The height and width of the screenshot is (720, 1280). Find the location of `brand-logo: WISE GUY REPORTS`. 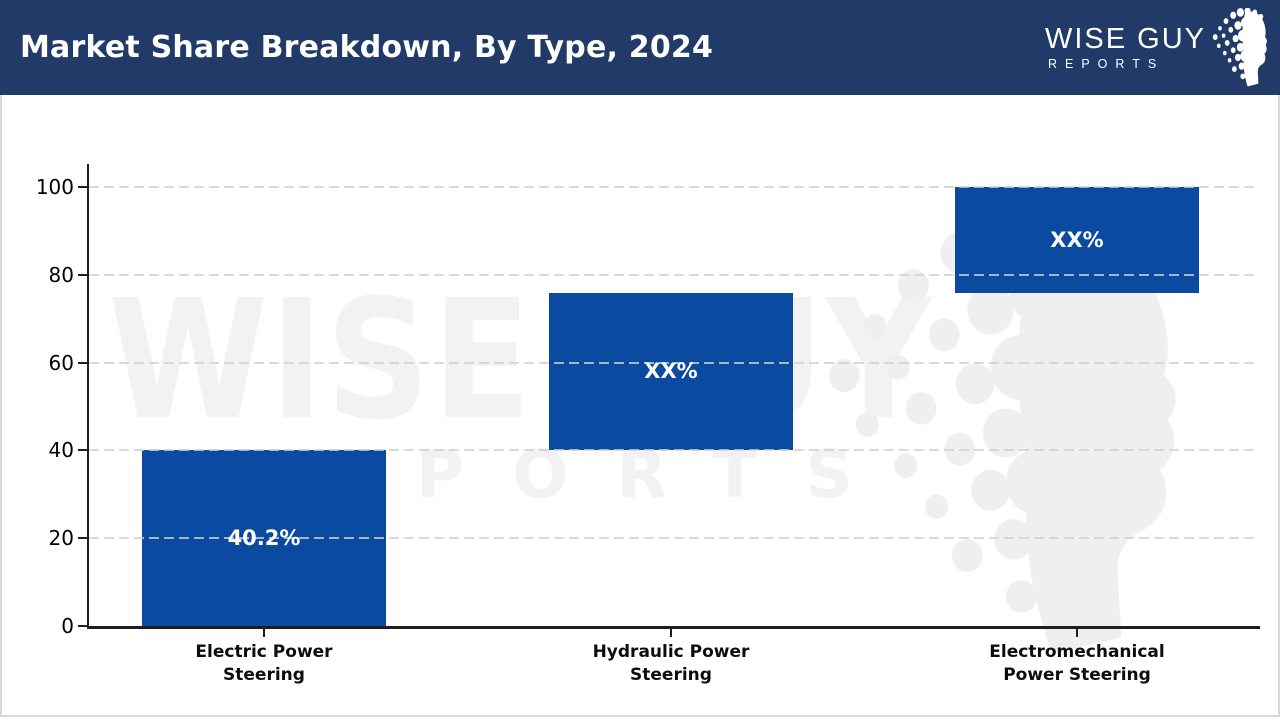

brand-logo: WISE GUY REPORTS is located at coordinates (1162, 47).